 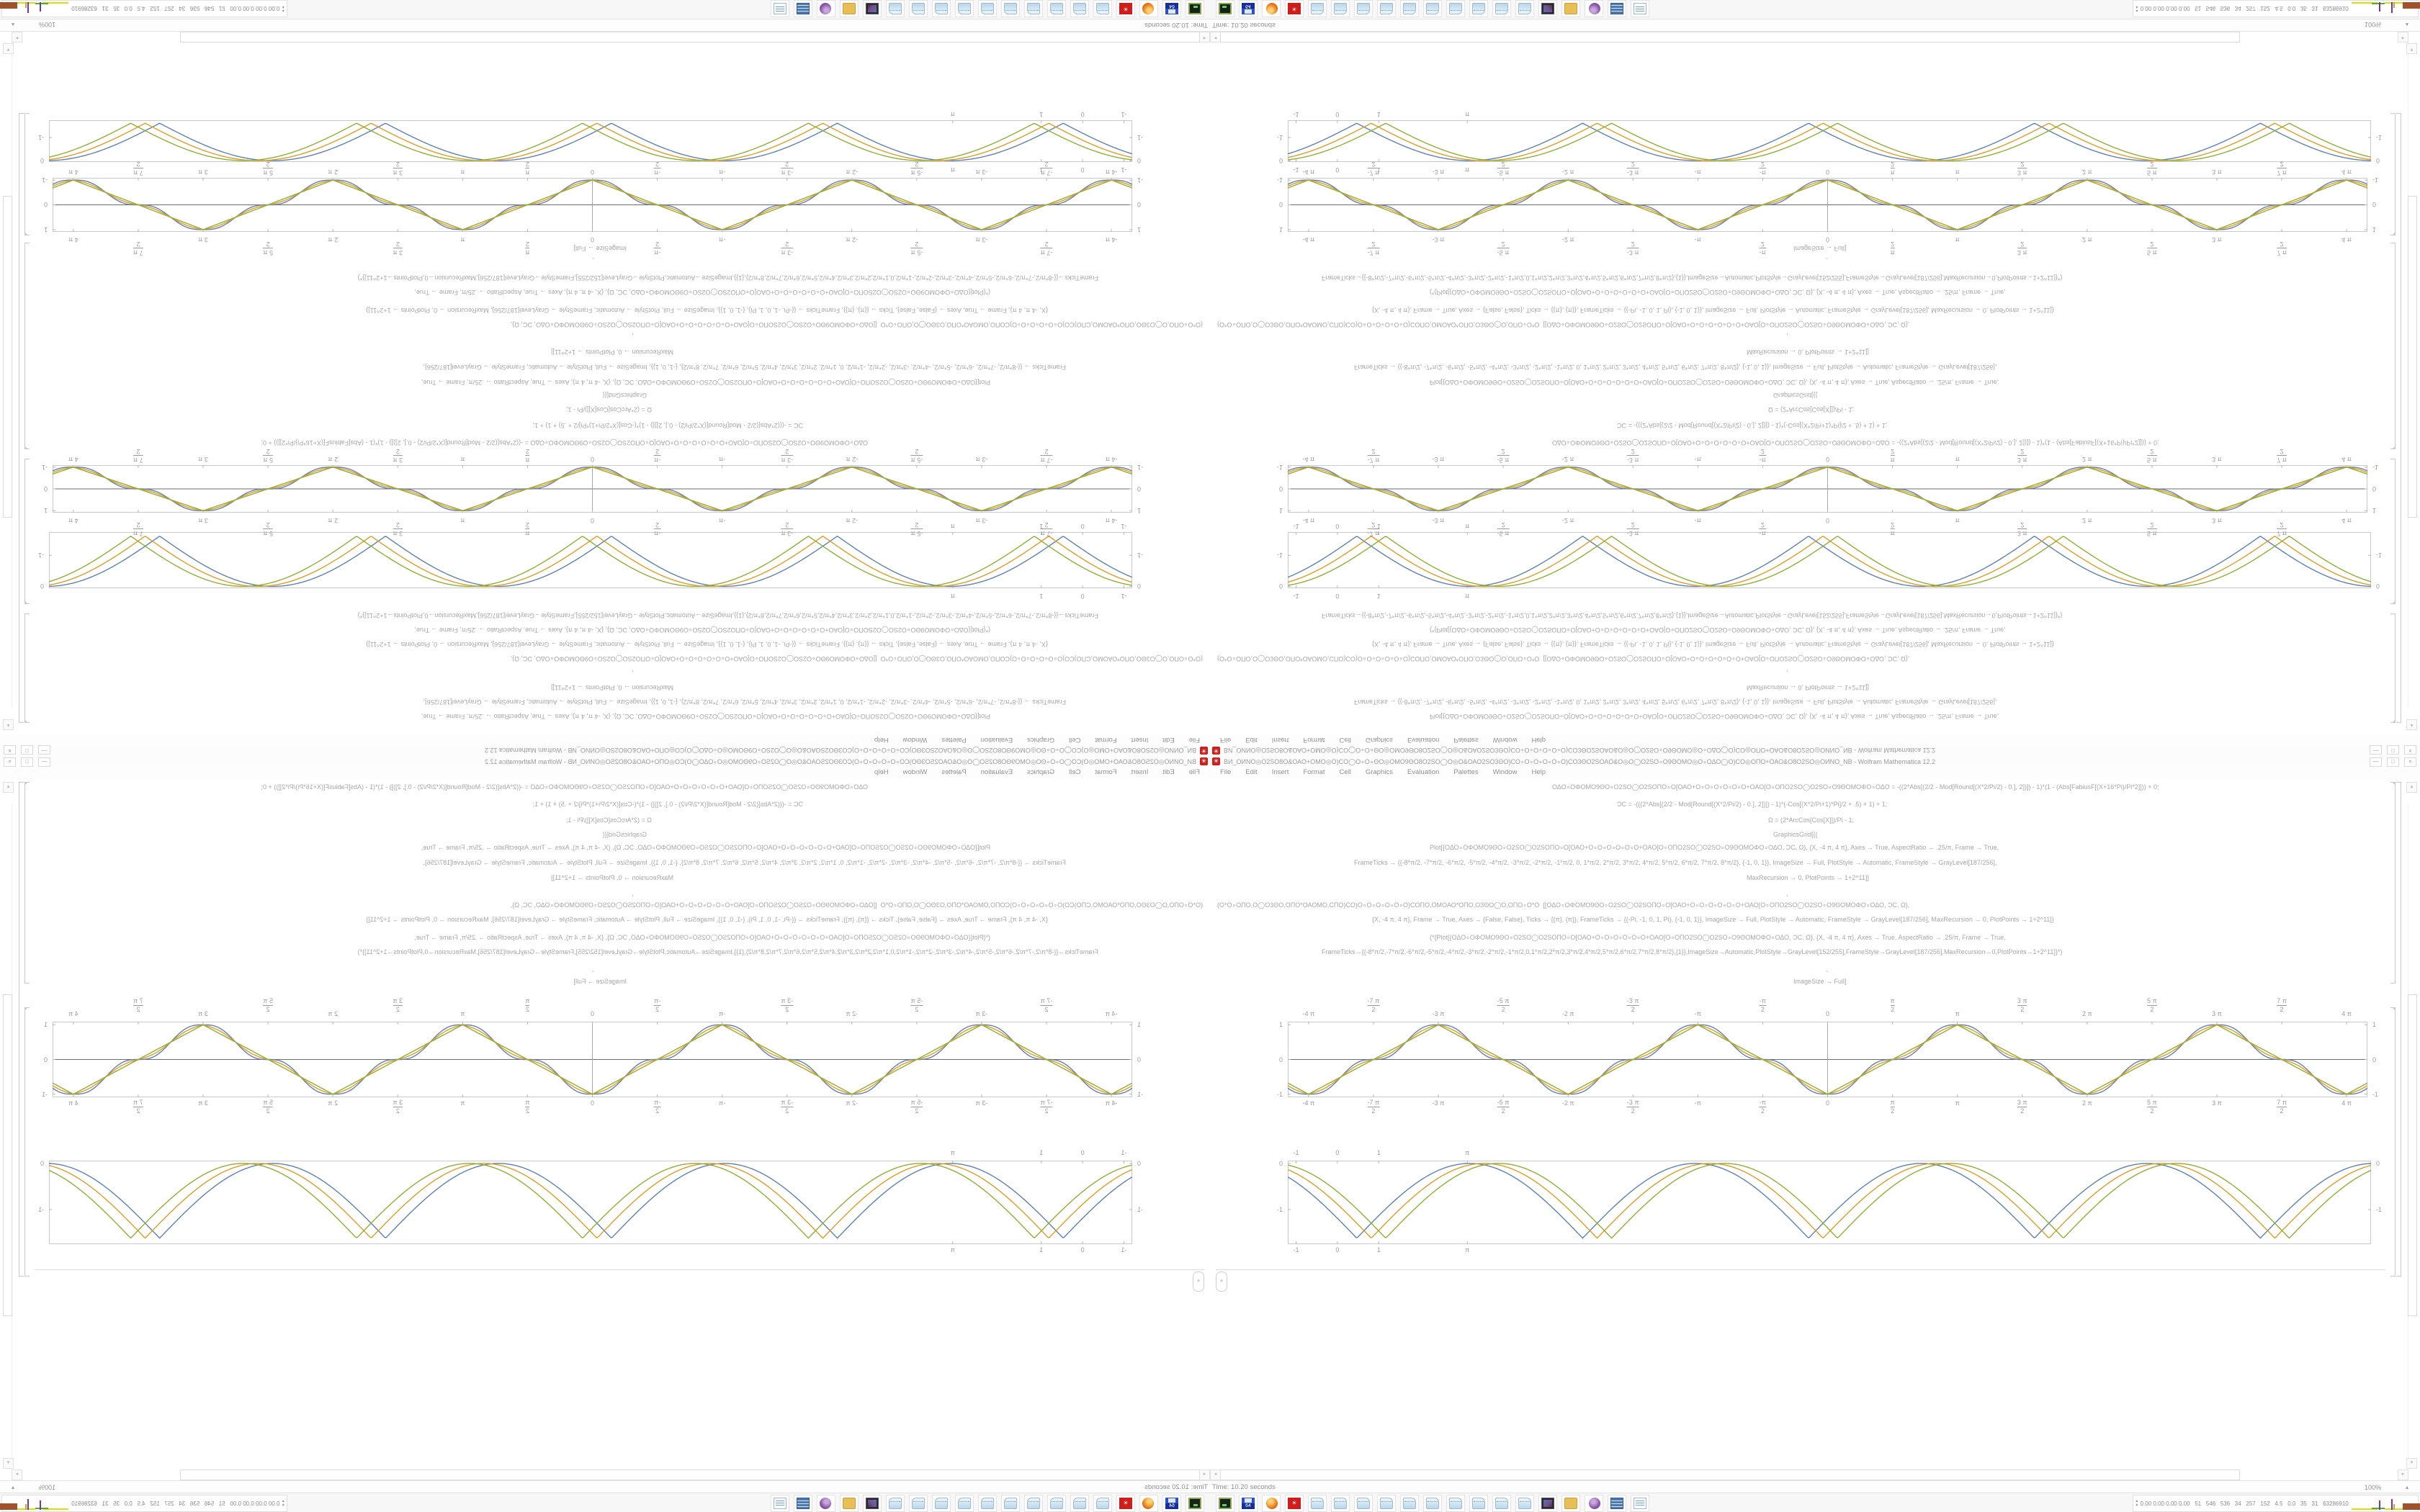 What do you see at coordinates (1075, 772) in the screenshot?
I see `menu-item-cell: Cell` at bounding box center [1075, 772].